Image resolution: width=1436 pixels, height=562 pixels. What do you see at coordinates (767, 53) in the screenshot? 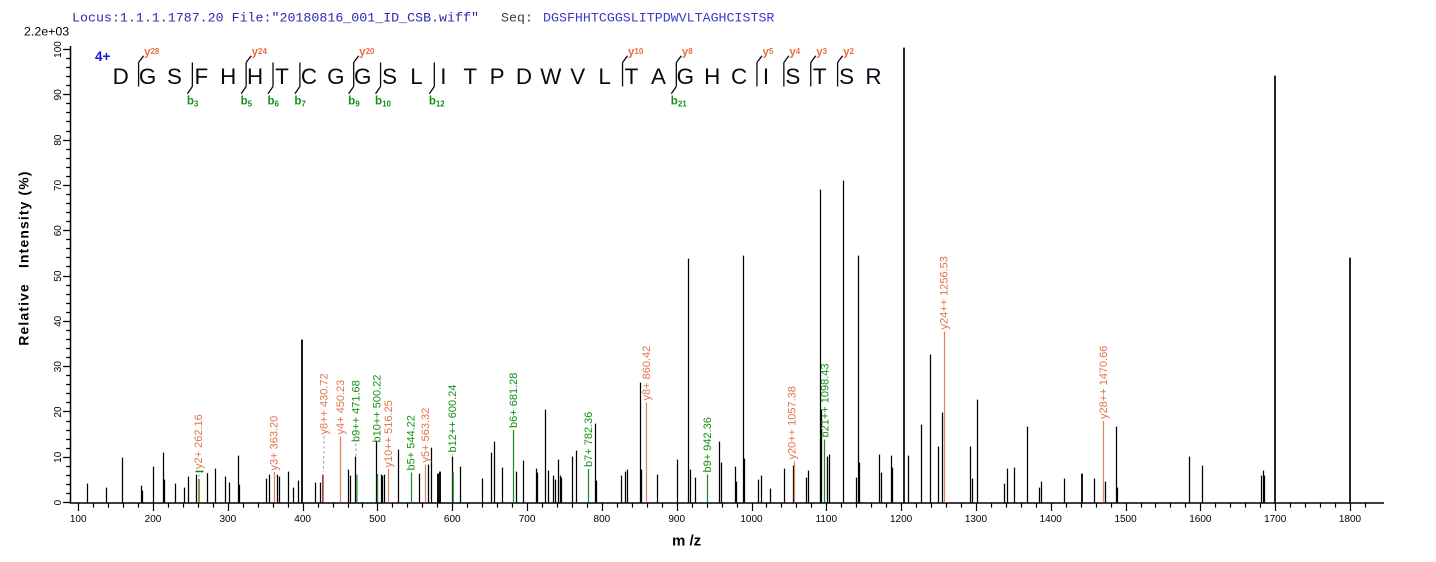
I see `svg-text: y5` at bounding box center [767, 53].